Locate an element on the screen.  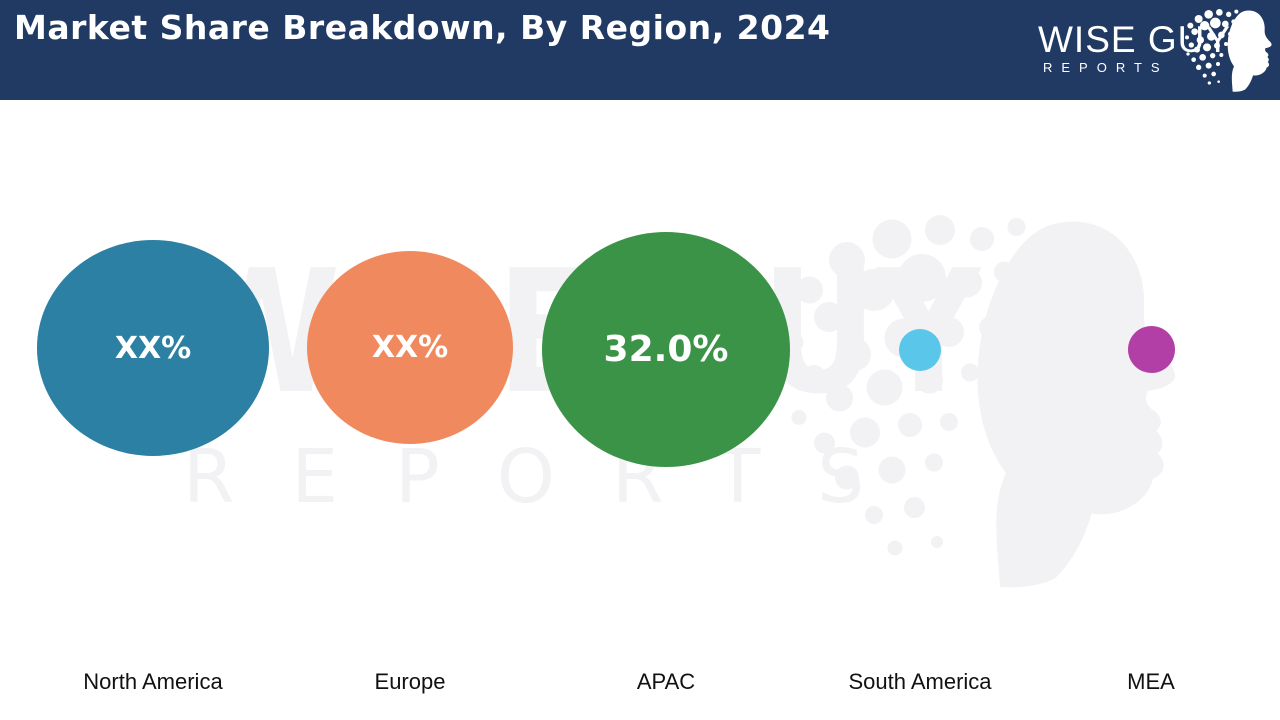
bubble-north-america-value: XX% is located at coordinates (153, 348).